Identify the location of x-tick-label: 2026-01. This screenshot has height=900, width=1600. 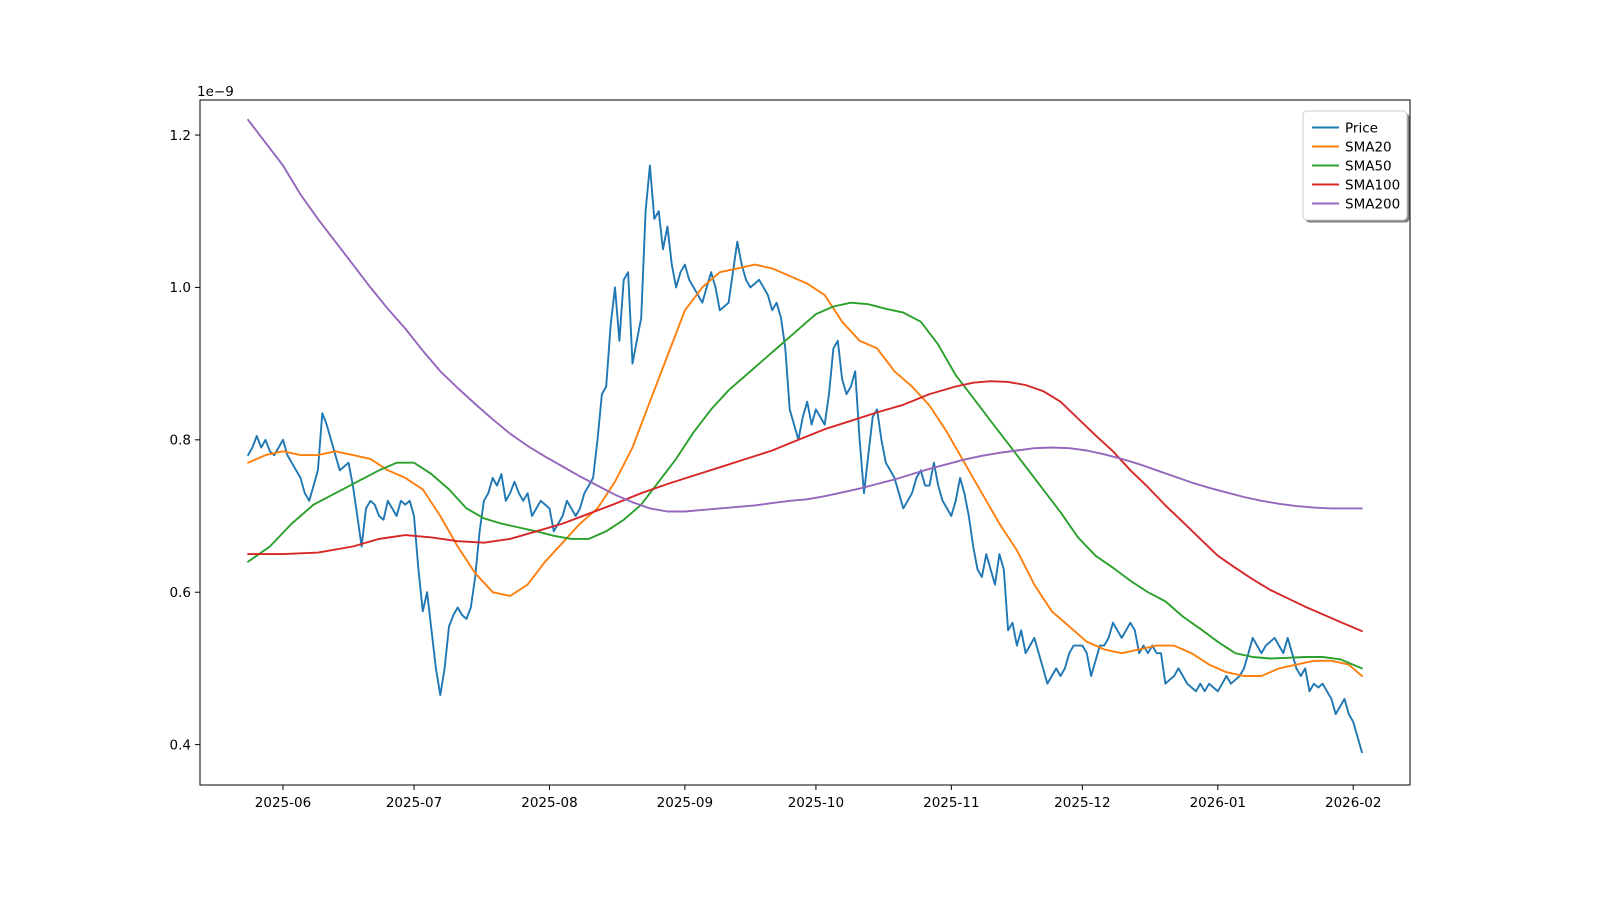
(1218, 803).